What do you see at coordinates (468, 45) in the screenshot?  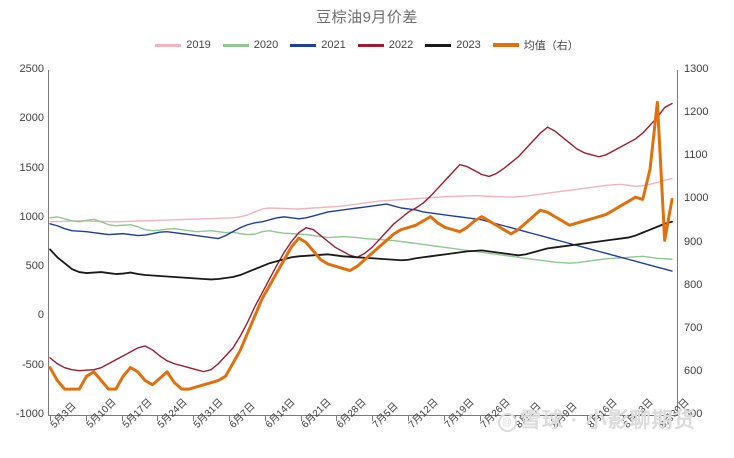 I see `legend-label-4: 2023` at bounding box center [468, 45].